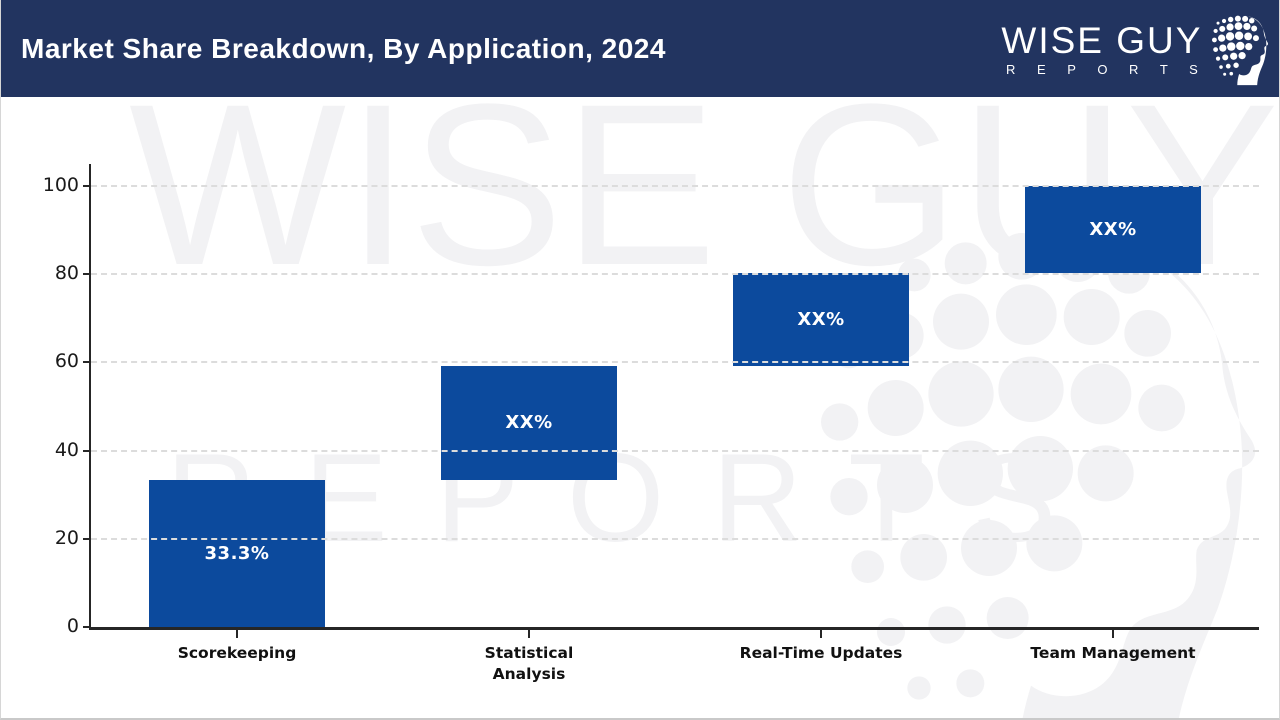 The height and width of the screenshot is (720, 1280). What do you see at coordinates (1239, 50) in the screenshot?
I see `brand-head-icon` at bounding box center [1239, 50].